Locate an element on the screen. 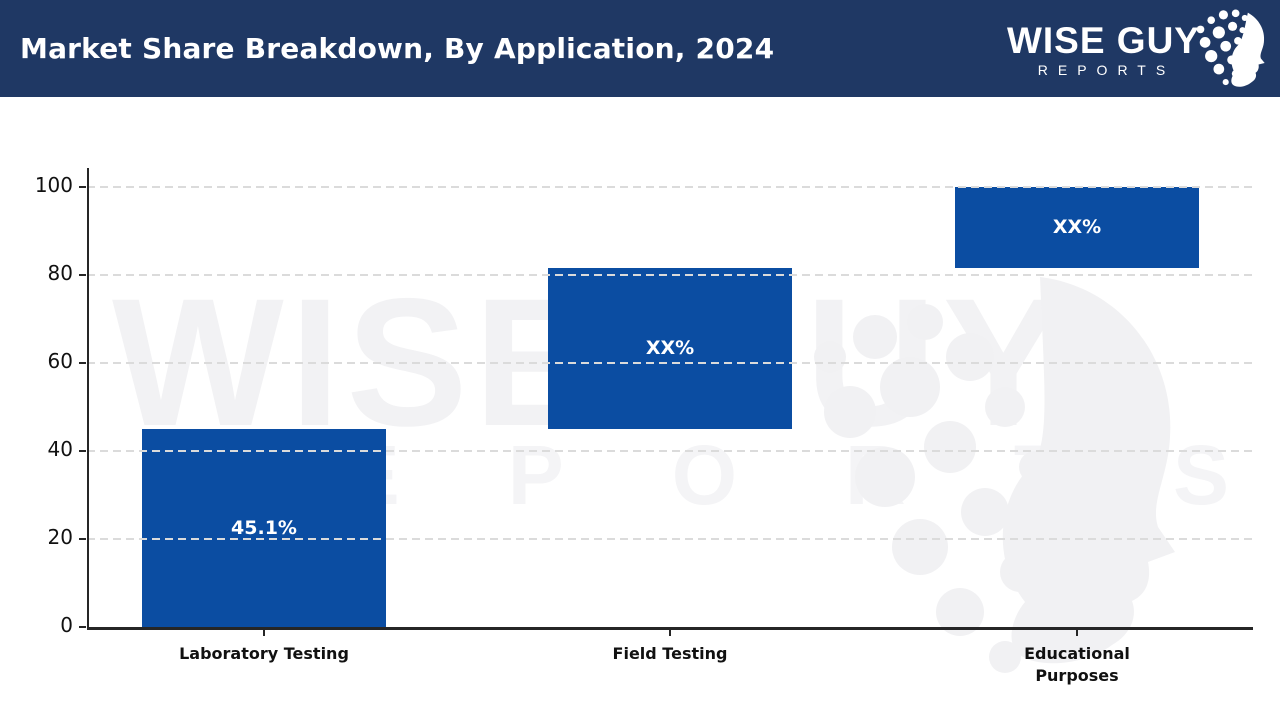  y-tick-label-20: 20 is located at coordinates (60, 537).